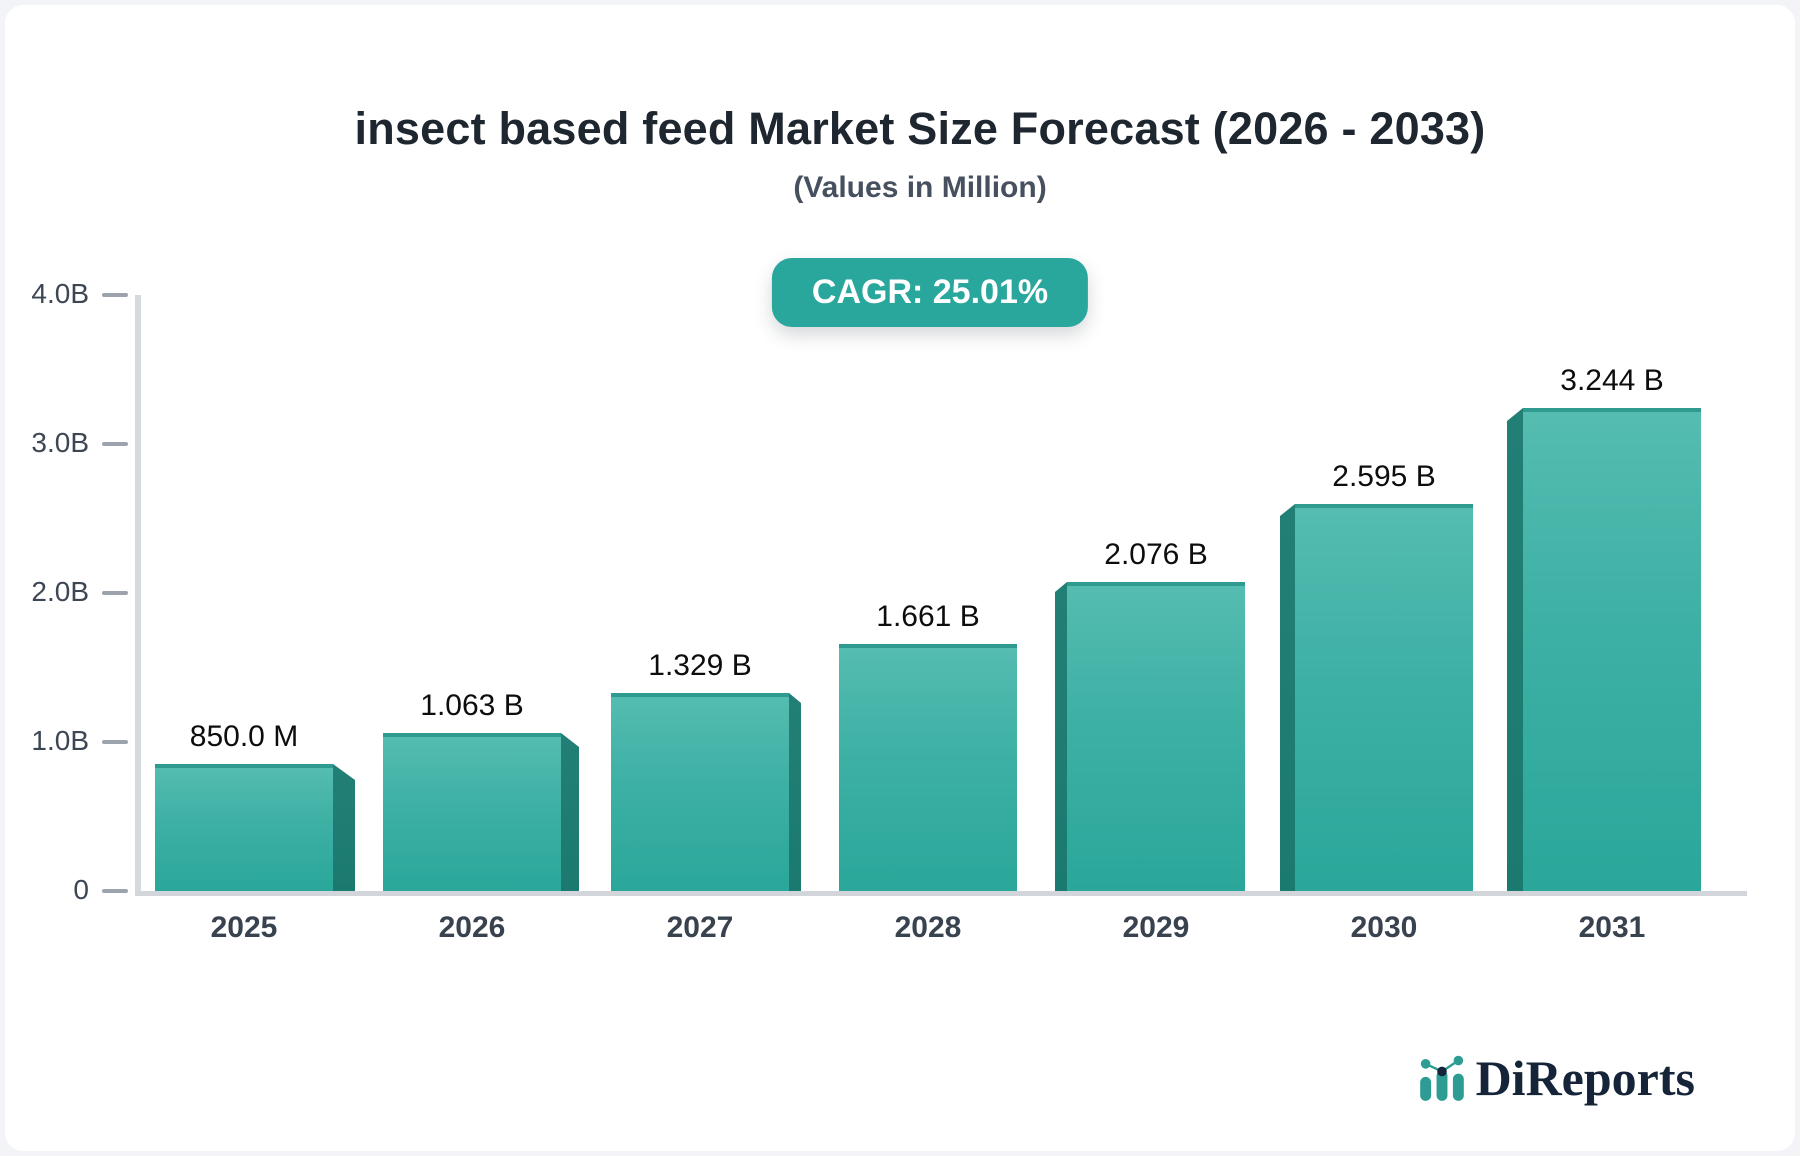 This screenshot has width=1800, height=1156. I want to click on x-axis-label: 2028, so click(928, 927).